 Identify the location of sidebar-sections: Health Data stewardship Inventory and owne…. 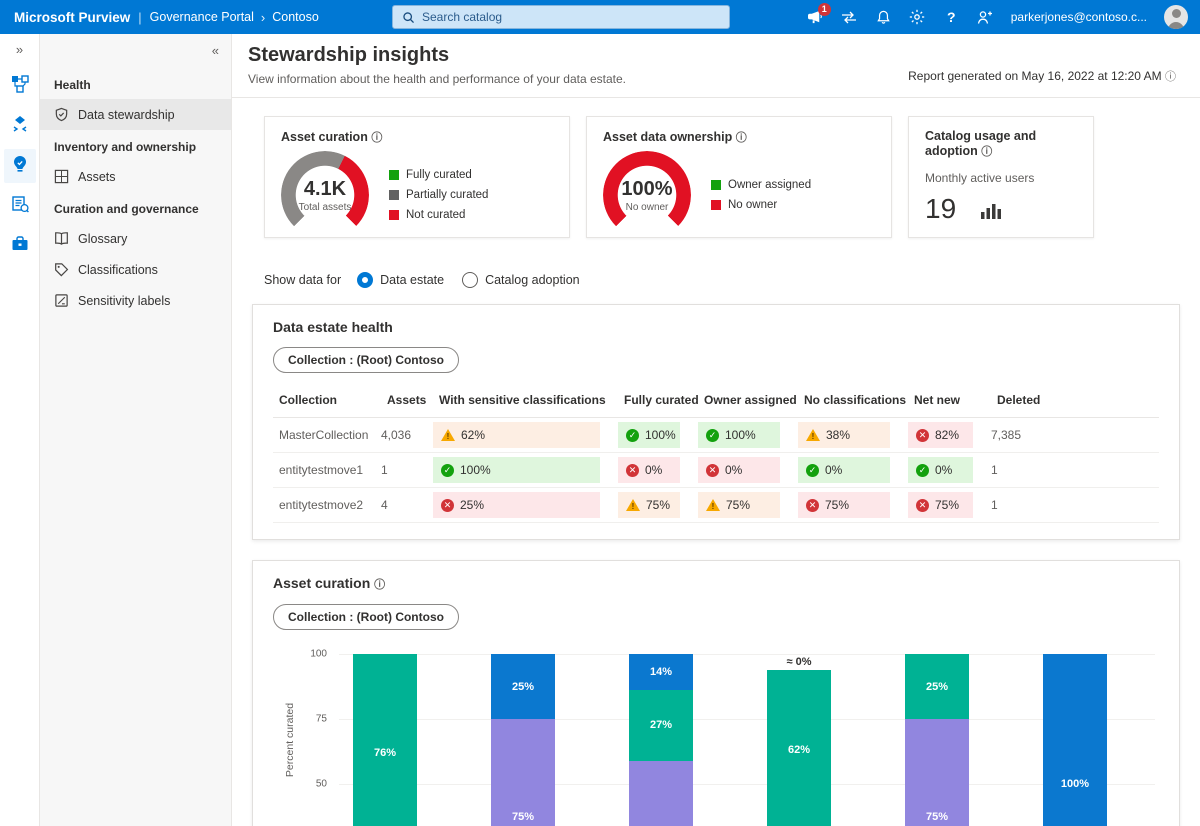
(135, 192).